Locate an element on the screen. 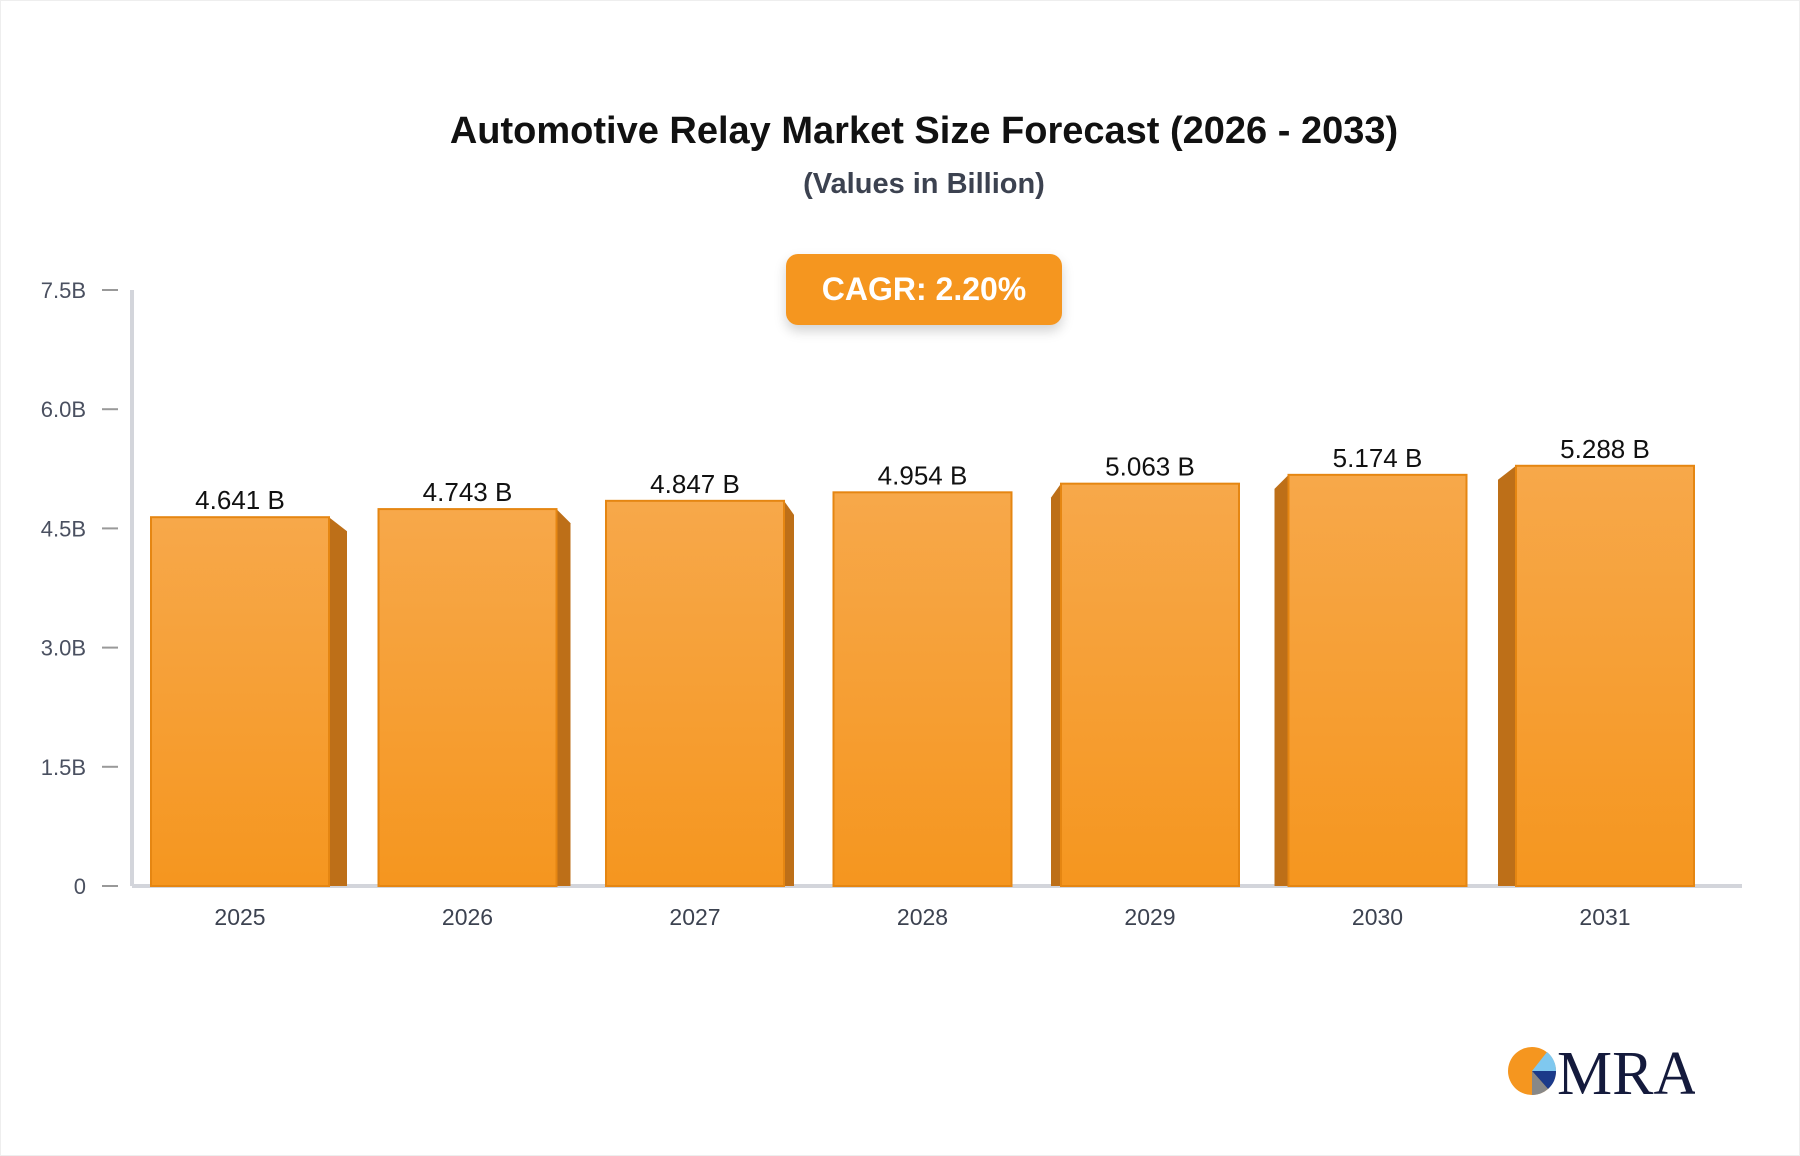  data-label: 5.288 B is located at coordinates (1605, 449).